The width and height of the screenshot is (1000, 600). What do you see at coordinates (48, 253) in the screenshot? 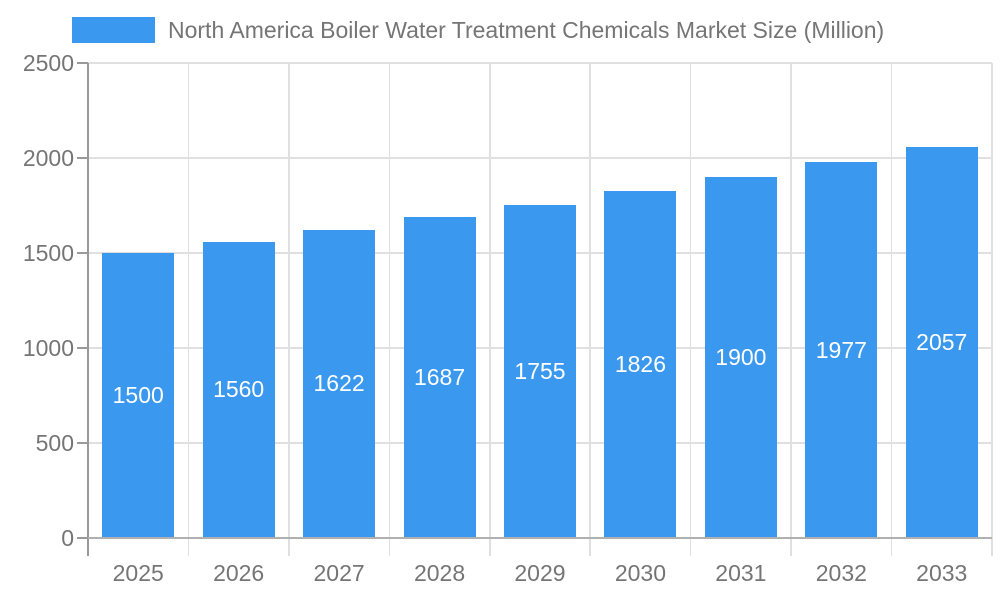
I see `y-axis-label: 1500` at bounding box center [48, 253].